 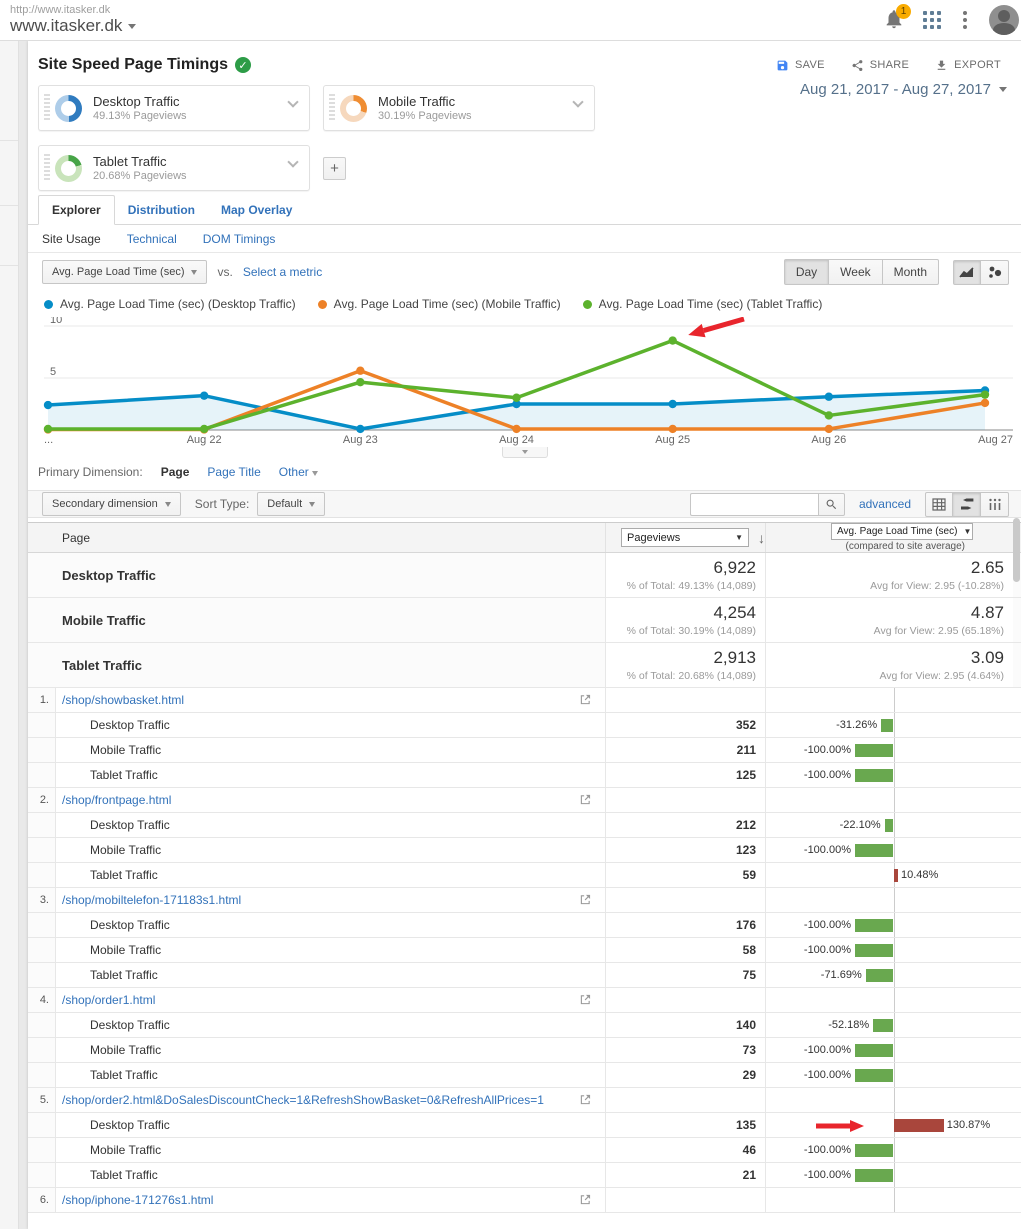 What do you see at coordinates (174, 168) in the screenshot?
I see `segment-card-tablet: Tablet Traffic 20.68% Pageviews` at bounding box center [174, 168].